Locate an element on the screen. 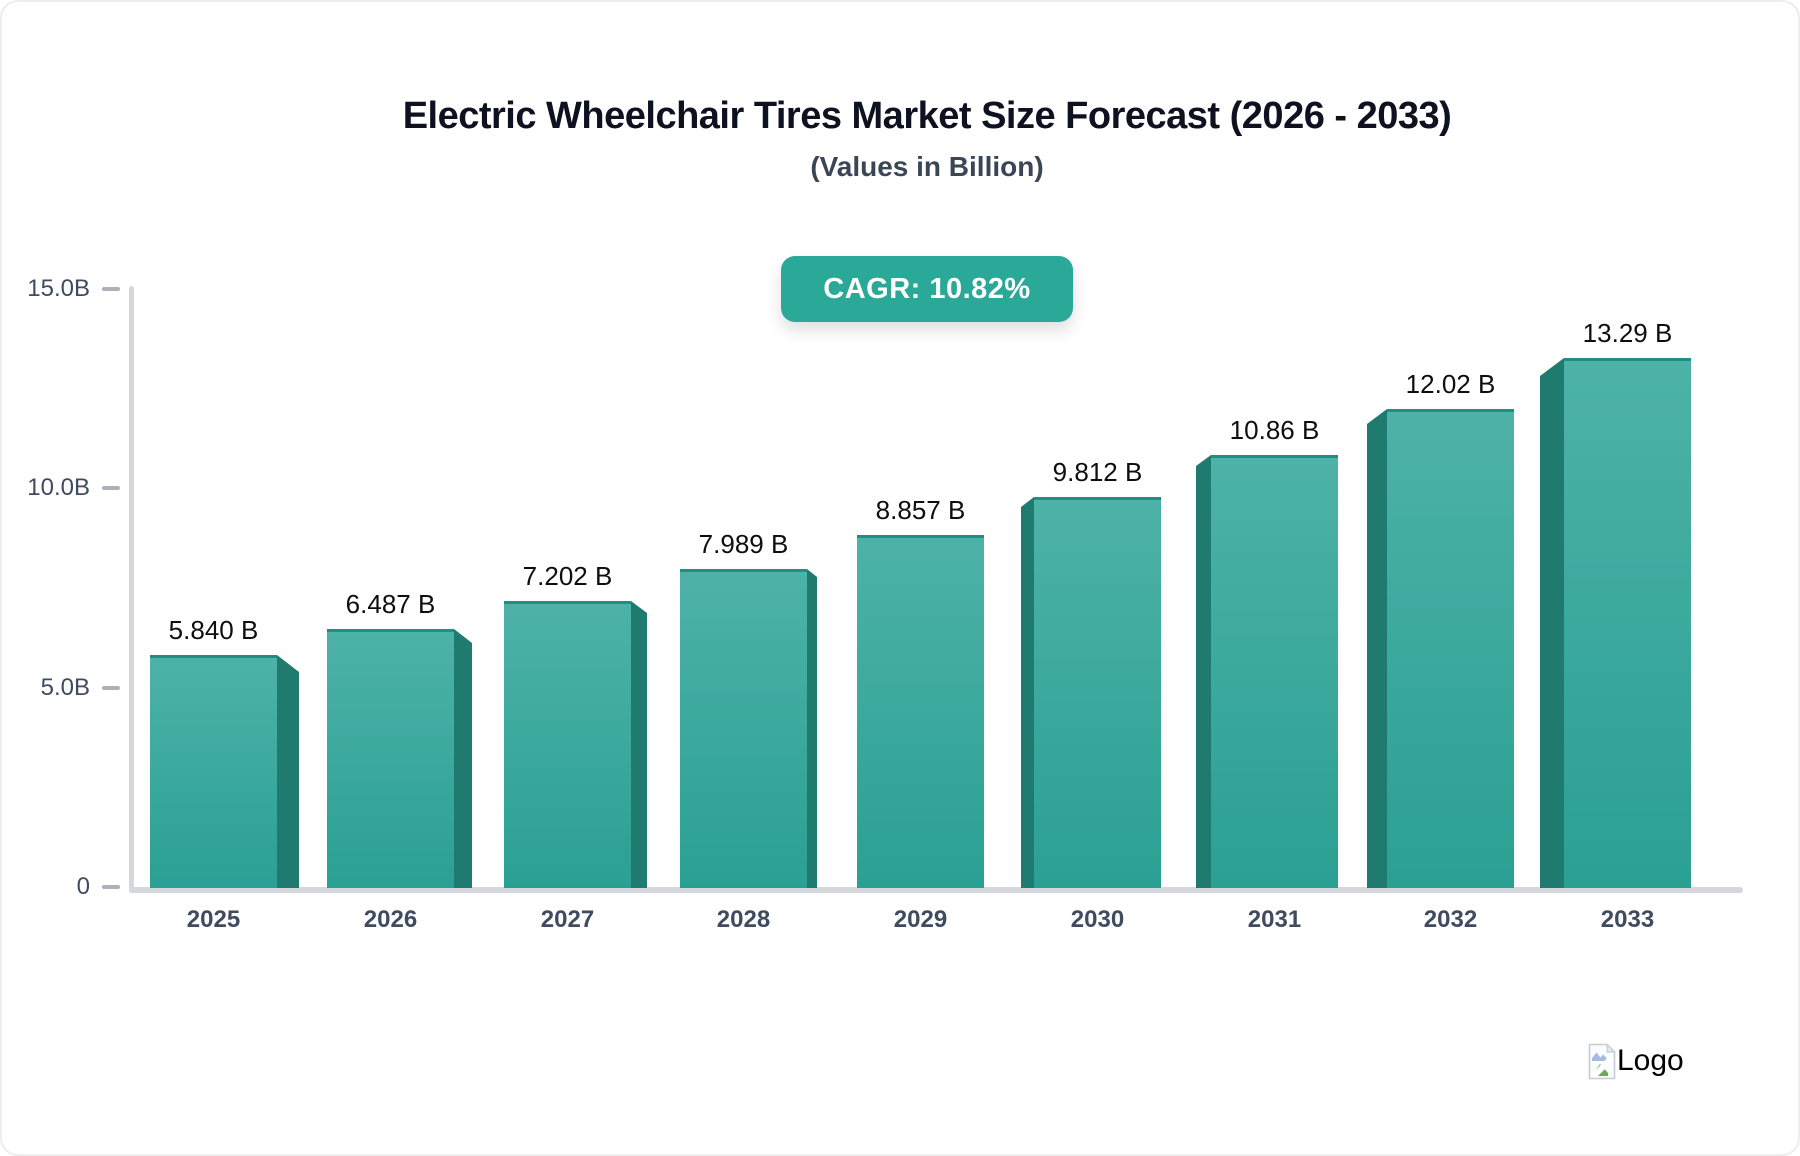  bar-value-label: 8.857 B is located at coordinates (920, 510).